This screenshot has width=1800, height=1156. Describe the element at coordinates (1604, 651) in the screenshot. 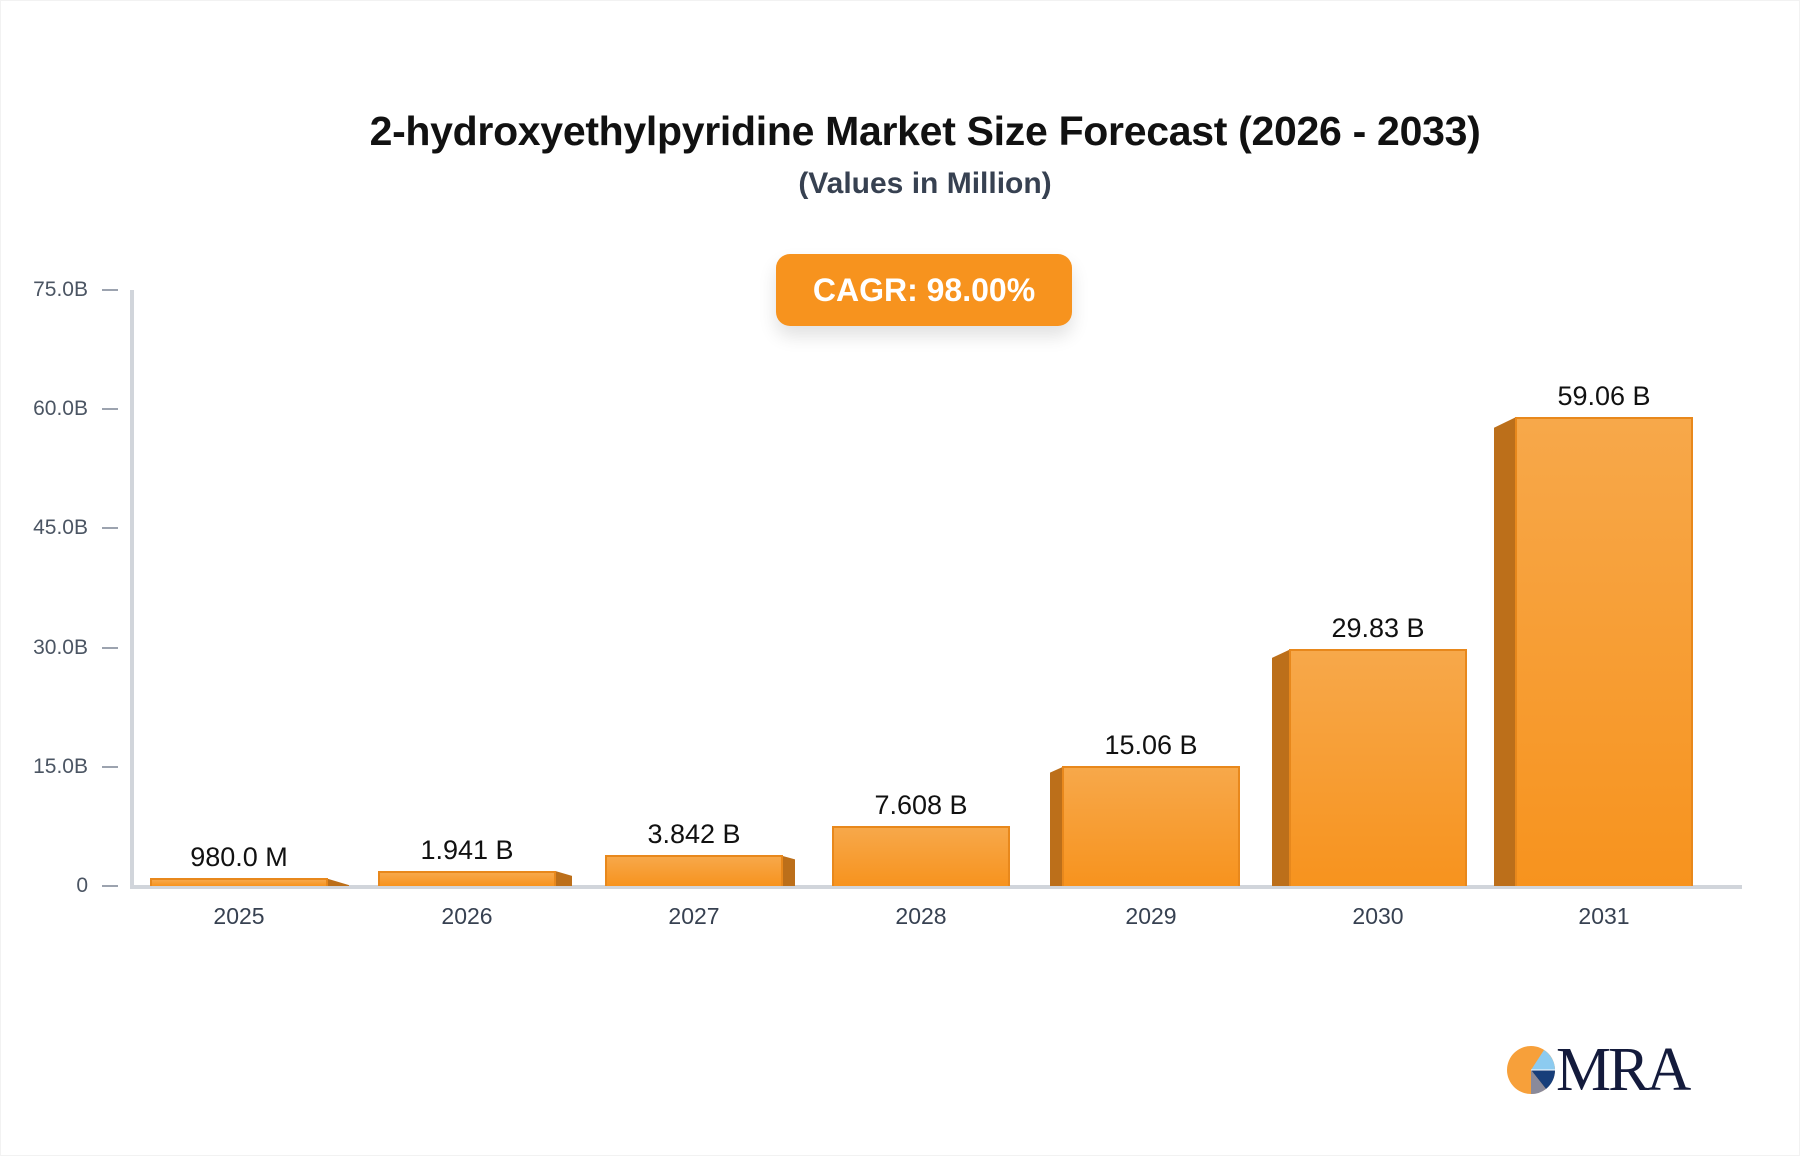

I see `bar-2031` at that location.